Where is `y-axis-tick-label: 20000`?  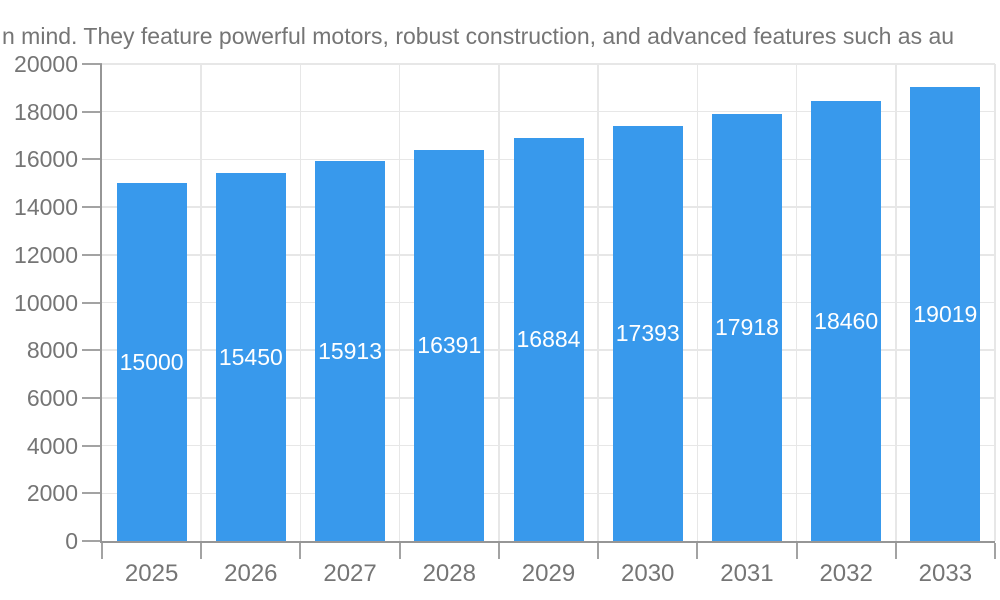 y-axis-tick-label: 20000 is located at coordinates (46, 64).